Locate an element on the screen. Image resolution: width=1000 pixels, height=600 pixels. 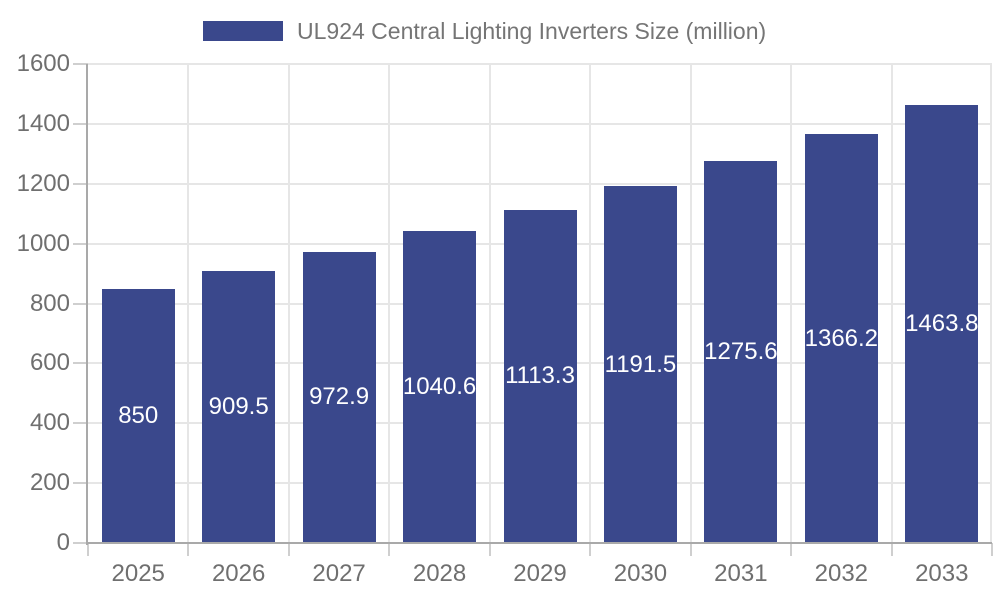
x-tick-label: 2031 is located at coordinates (741, 573).